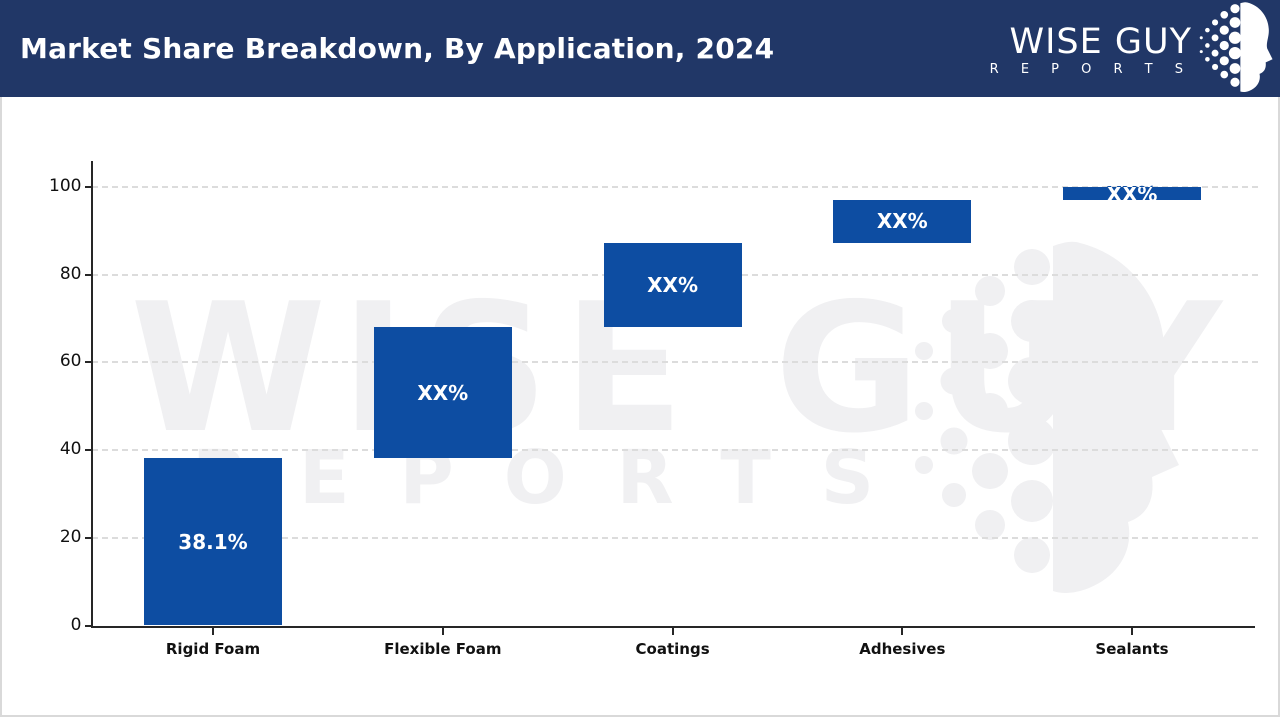 This screenshot has width=1280, height=720. Describe the element at coordinates (70, 536) in the screenshot. I see `y-tick-label: 20` at that location.